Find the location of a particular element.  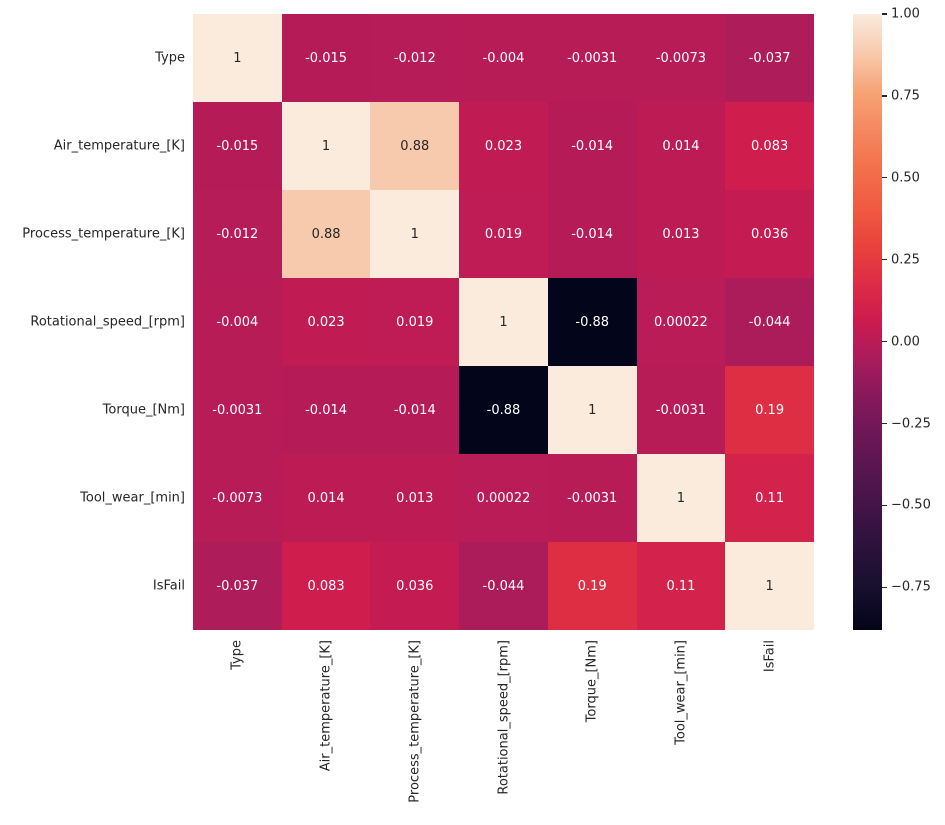

y-tick-label: Rotational_speed_[rpm] is located at coordinates (107, 322).